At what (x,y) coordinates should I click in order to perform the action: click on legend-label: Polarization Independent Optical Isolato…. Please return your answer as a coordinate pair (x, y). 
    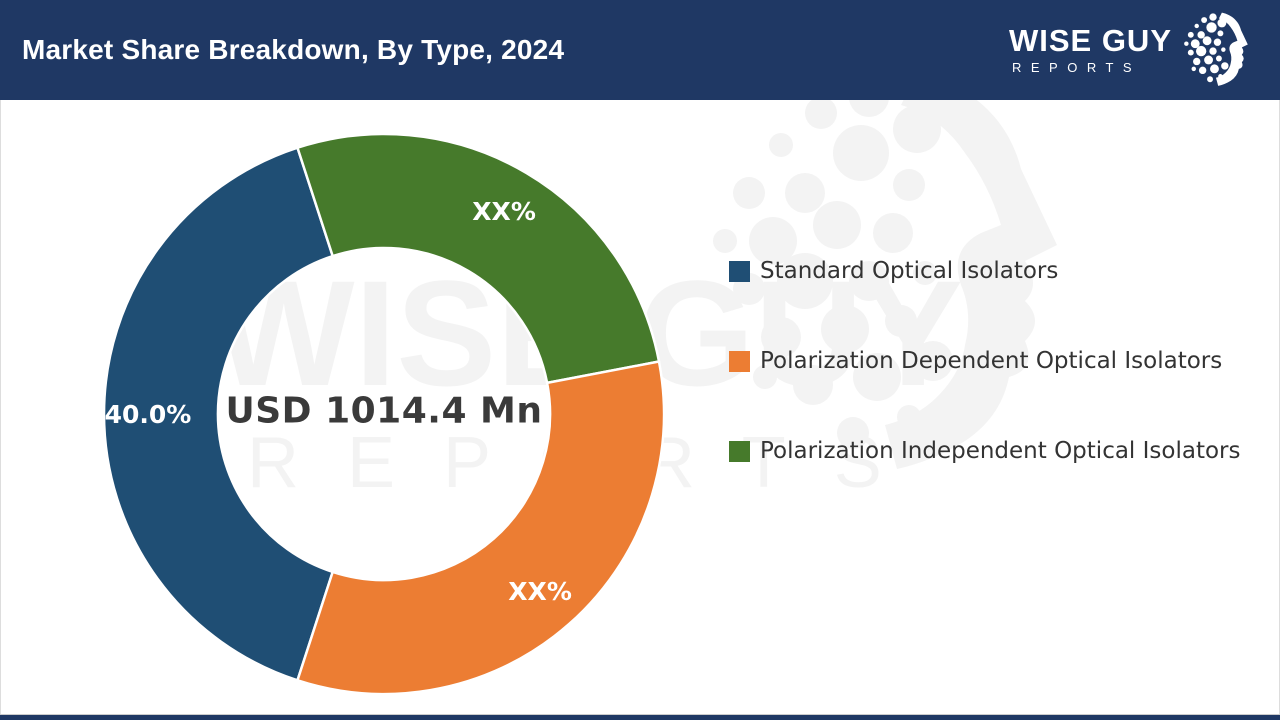
    Looking at the image, I should click on (1000, 451).